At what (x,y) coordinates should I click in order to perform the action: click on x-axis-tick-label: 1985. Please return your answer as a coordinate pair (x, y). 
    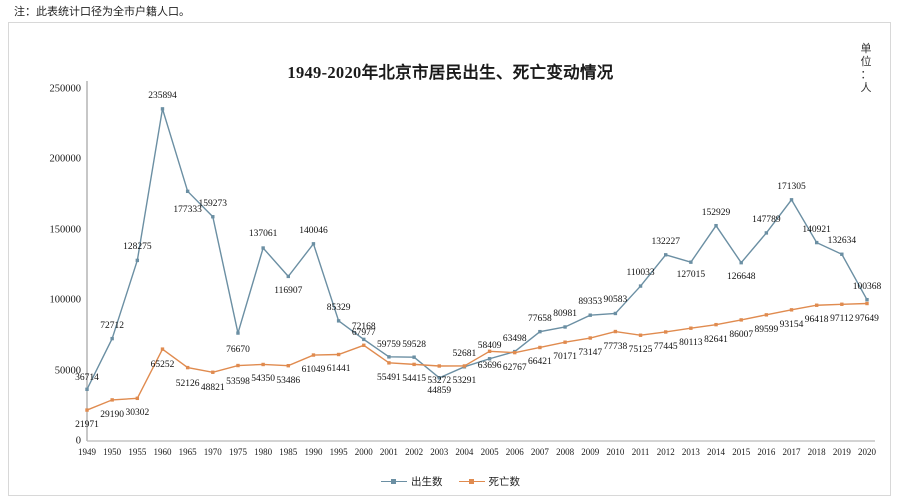
    Looking at the image, I should click on (288, 452).